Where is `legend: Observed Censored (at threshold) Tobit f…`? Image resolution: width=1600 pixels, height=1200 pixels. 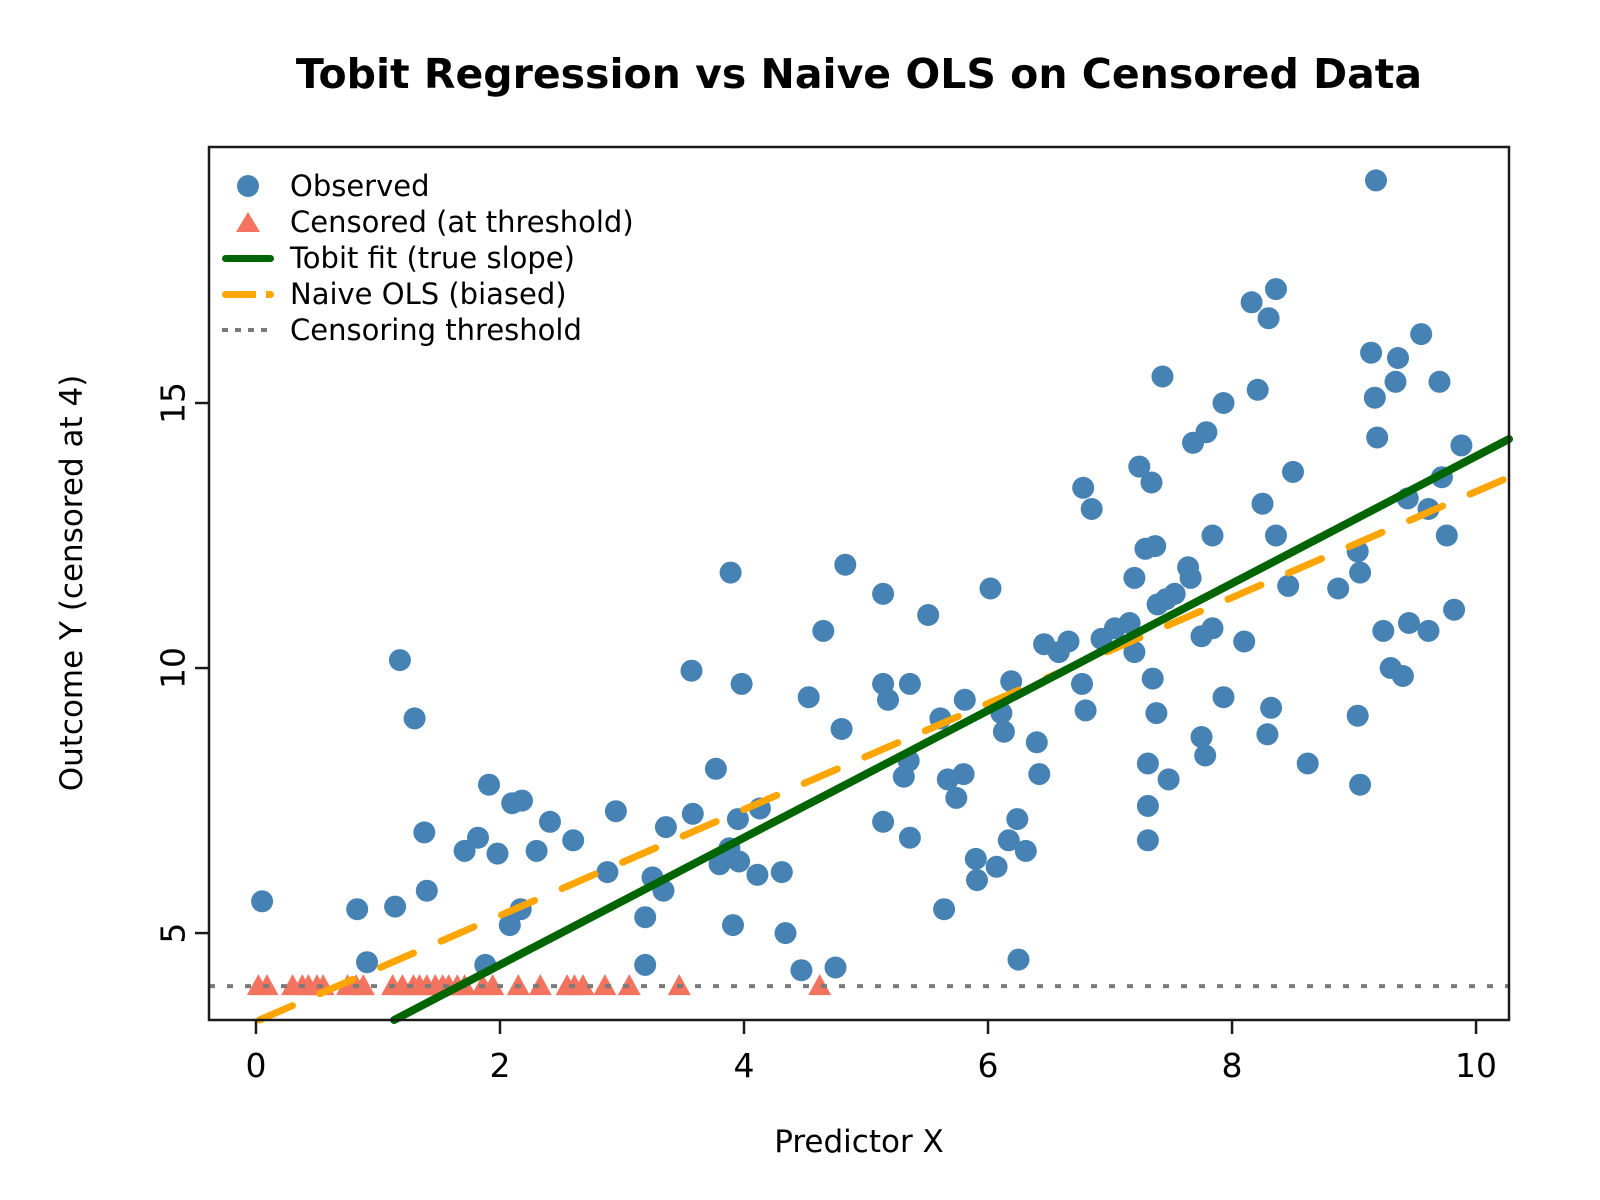 legend: Observed Censored (at threshold) Tobit f… is located at coordinates (428, 258).